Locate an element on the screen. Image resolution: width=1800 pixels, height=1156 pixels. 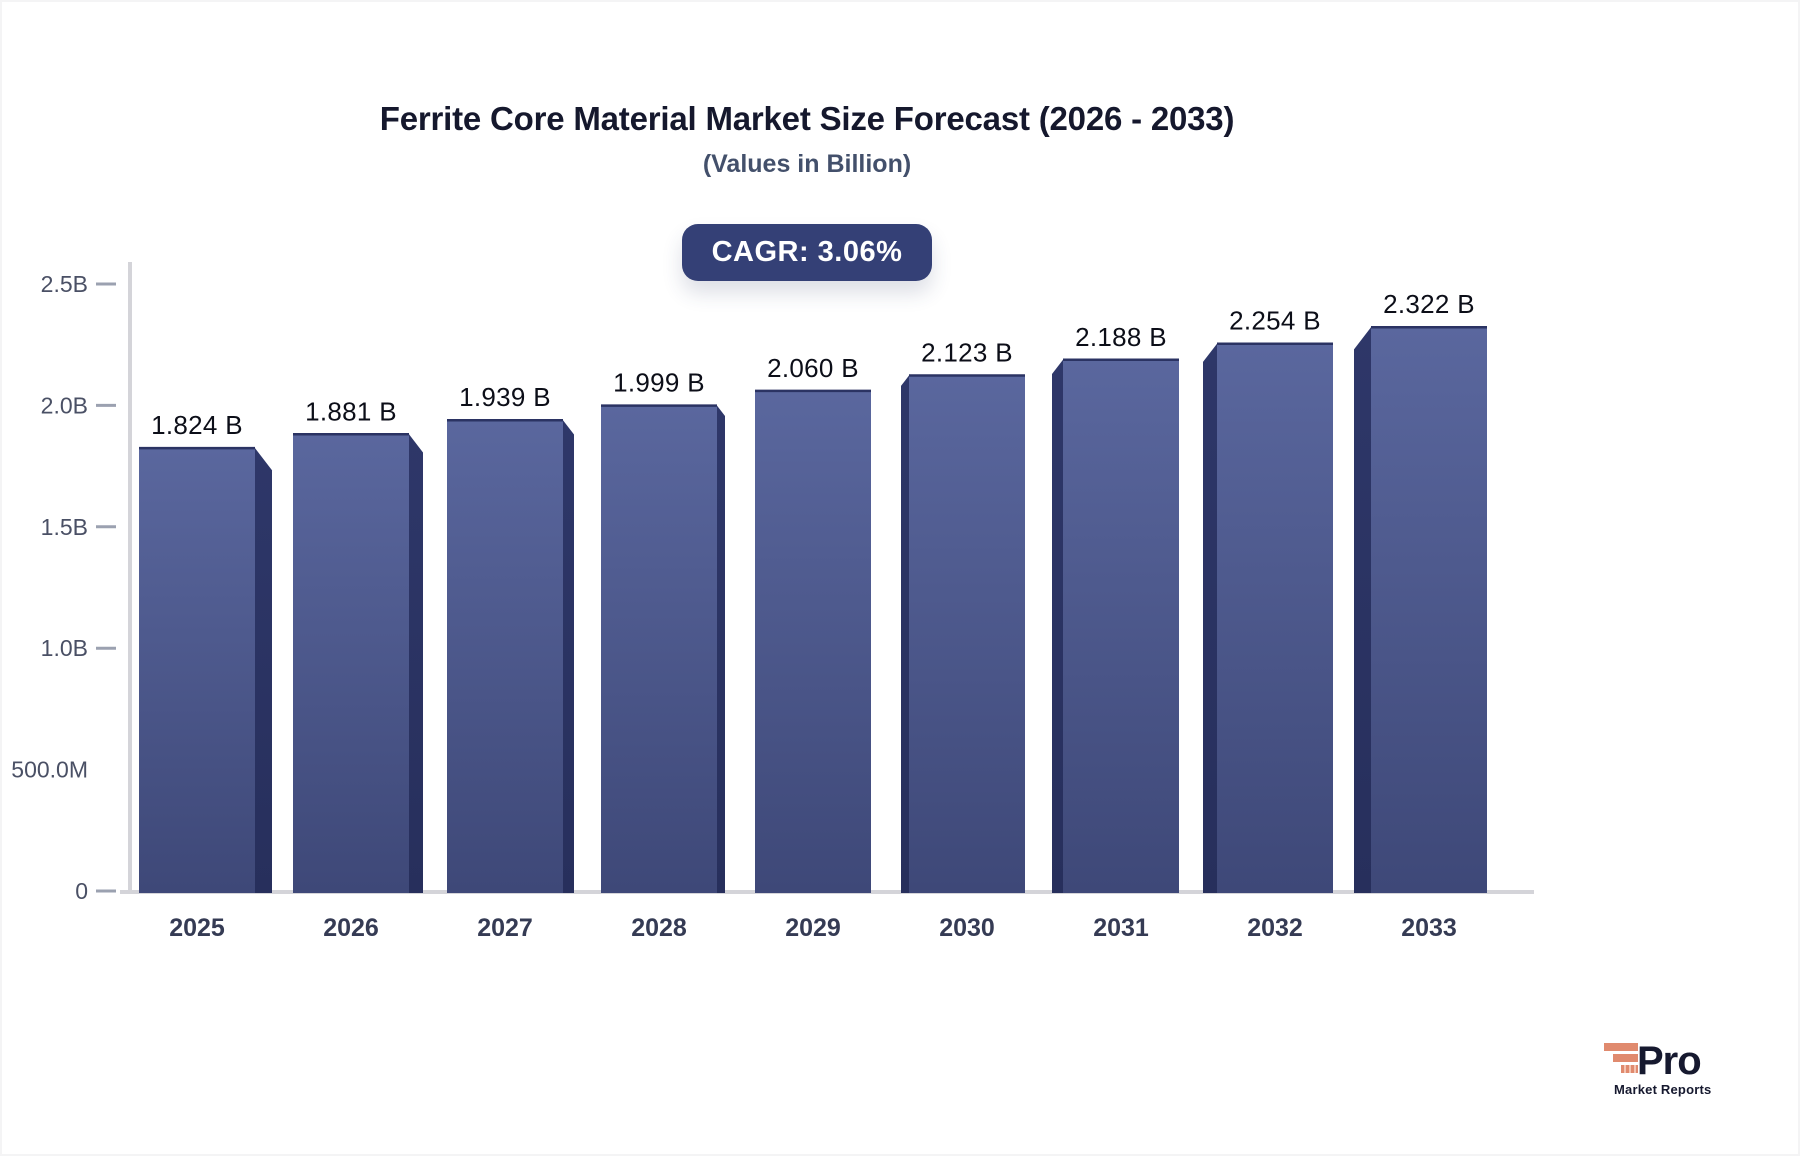
bar-2026 is located at coordinates (358, 663).